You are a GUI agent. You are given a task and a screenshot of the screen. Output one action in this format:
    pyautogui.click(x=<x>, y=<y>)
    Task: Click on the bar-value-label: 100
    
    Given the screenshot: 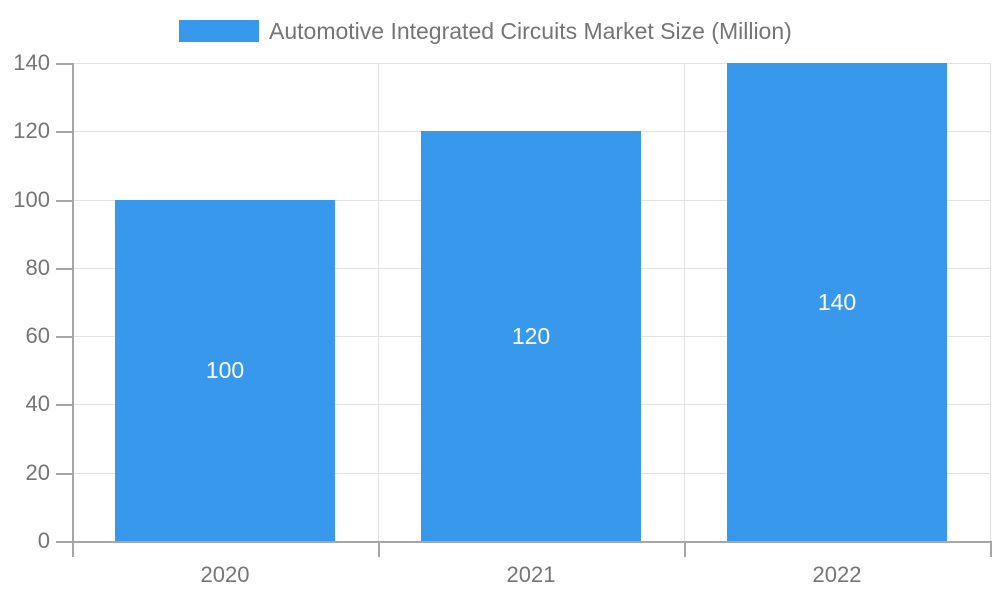 What is the action you would take?
    pyautogui.click(x=225, y=370)
    